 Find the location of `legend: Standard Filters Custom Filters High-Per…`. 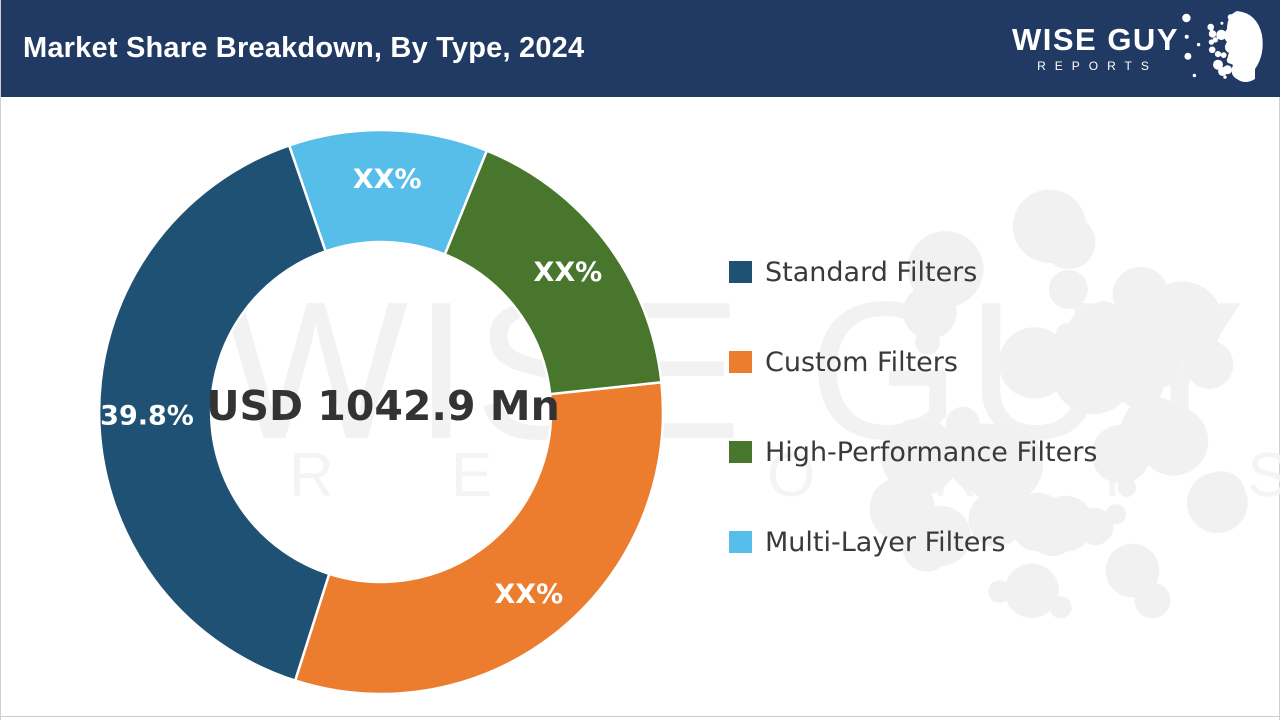

legend: Standard Filters Custom Filters High-Per… is located at coordinates (913, 438).